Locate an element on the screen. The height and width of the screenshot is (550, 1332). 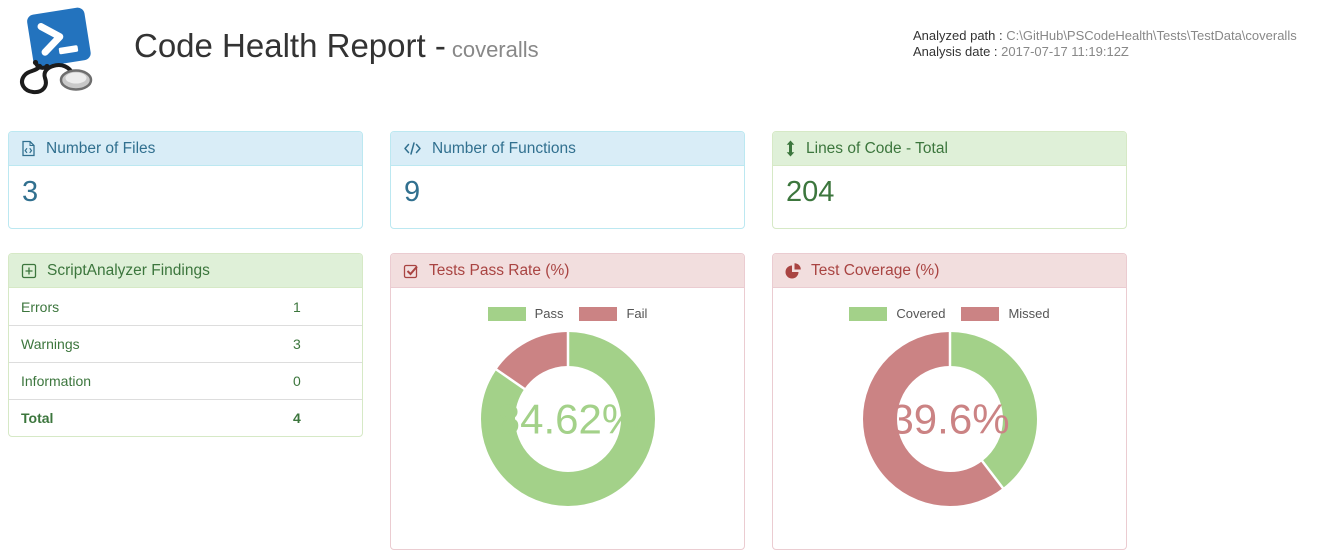
file-code-icon is located at coordinates (28, 148).